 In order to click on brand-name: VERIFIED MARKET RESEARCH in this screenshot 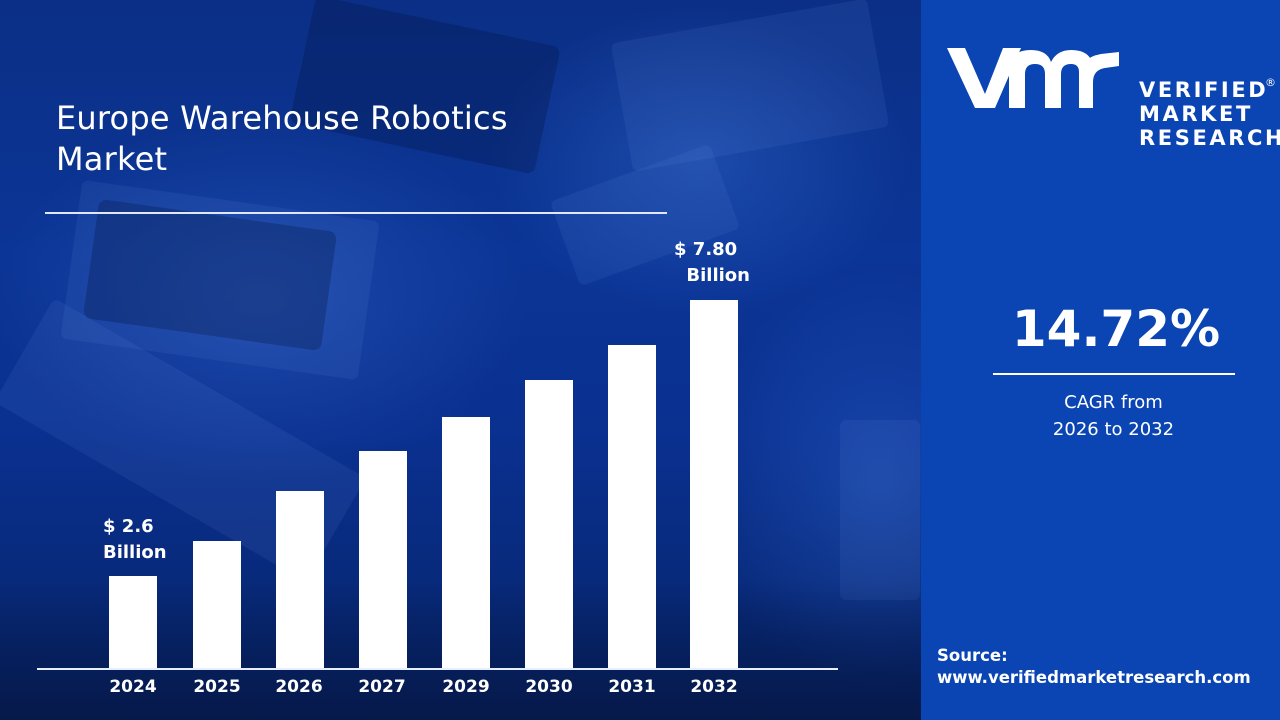, I will do `click(1209, 114)`.